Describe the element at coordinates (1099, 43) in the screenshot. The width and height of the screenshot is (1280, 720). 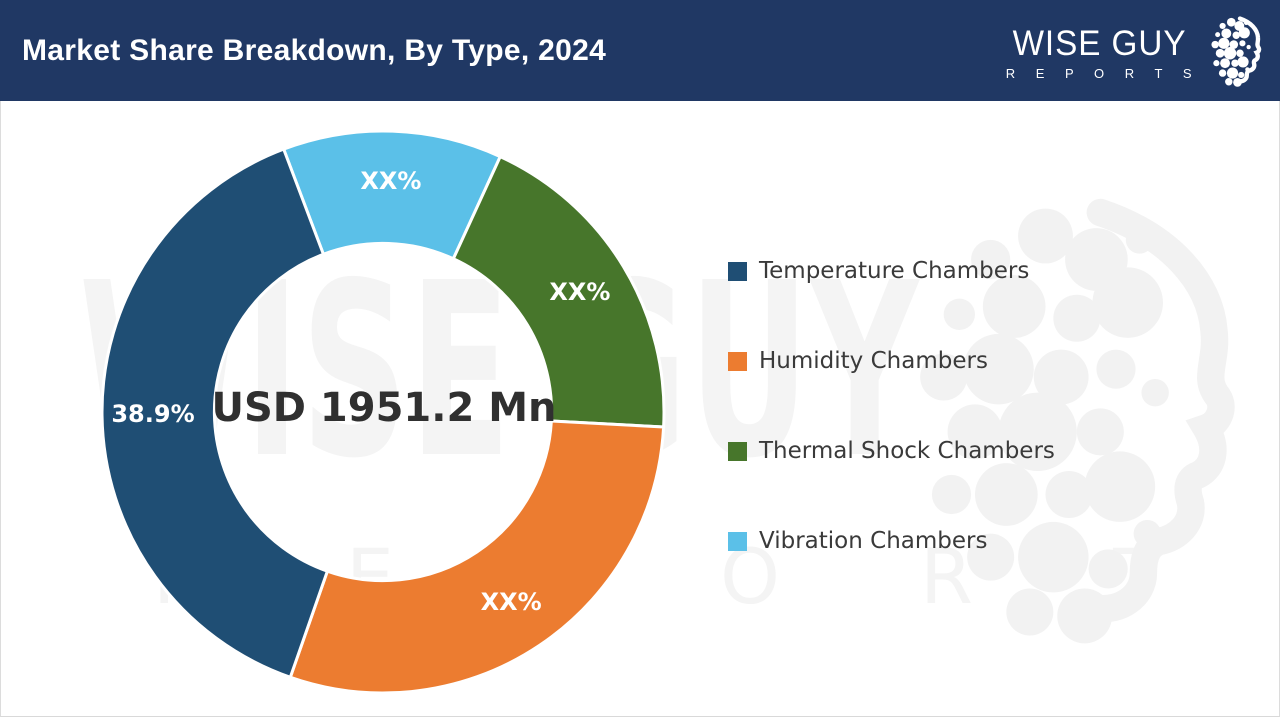
I see `brand-wordmark: WISE GUY` at that location.